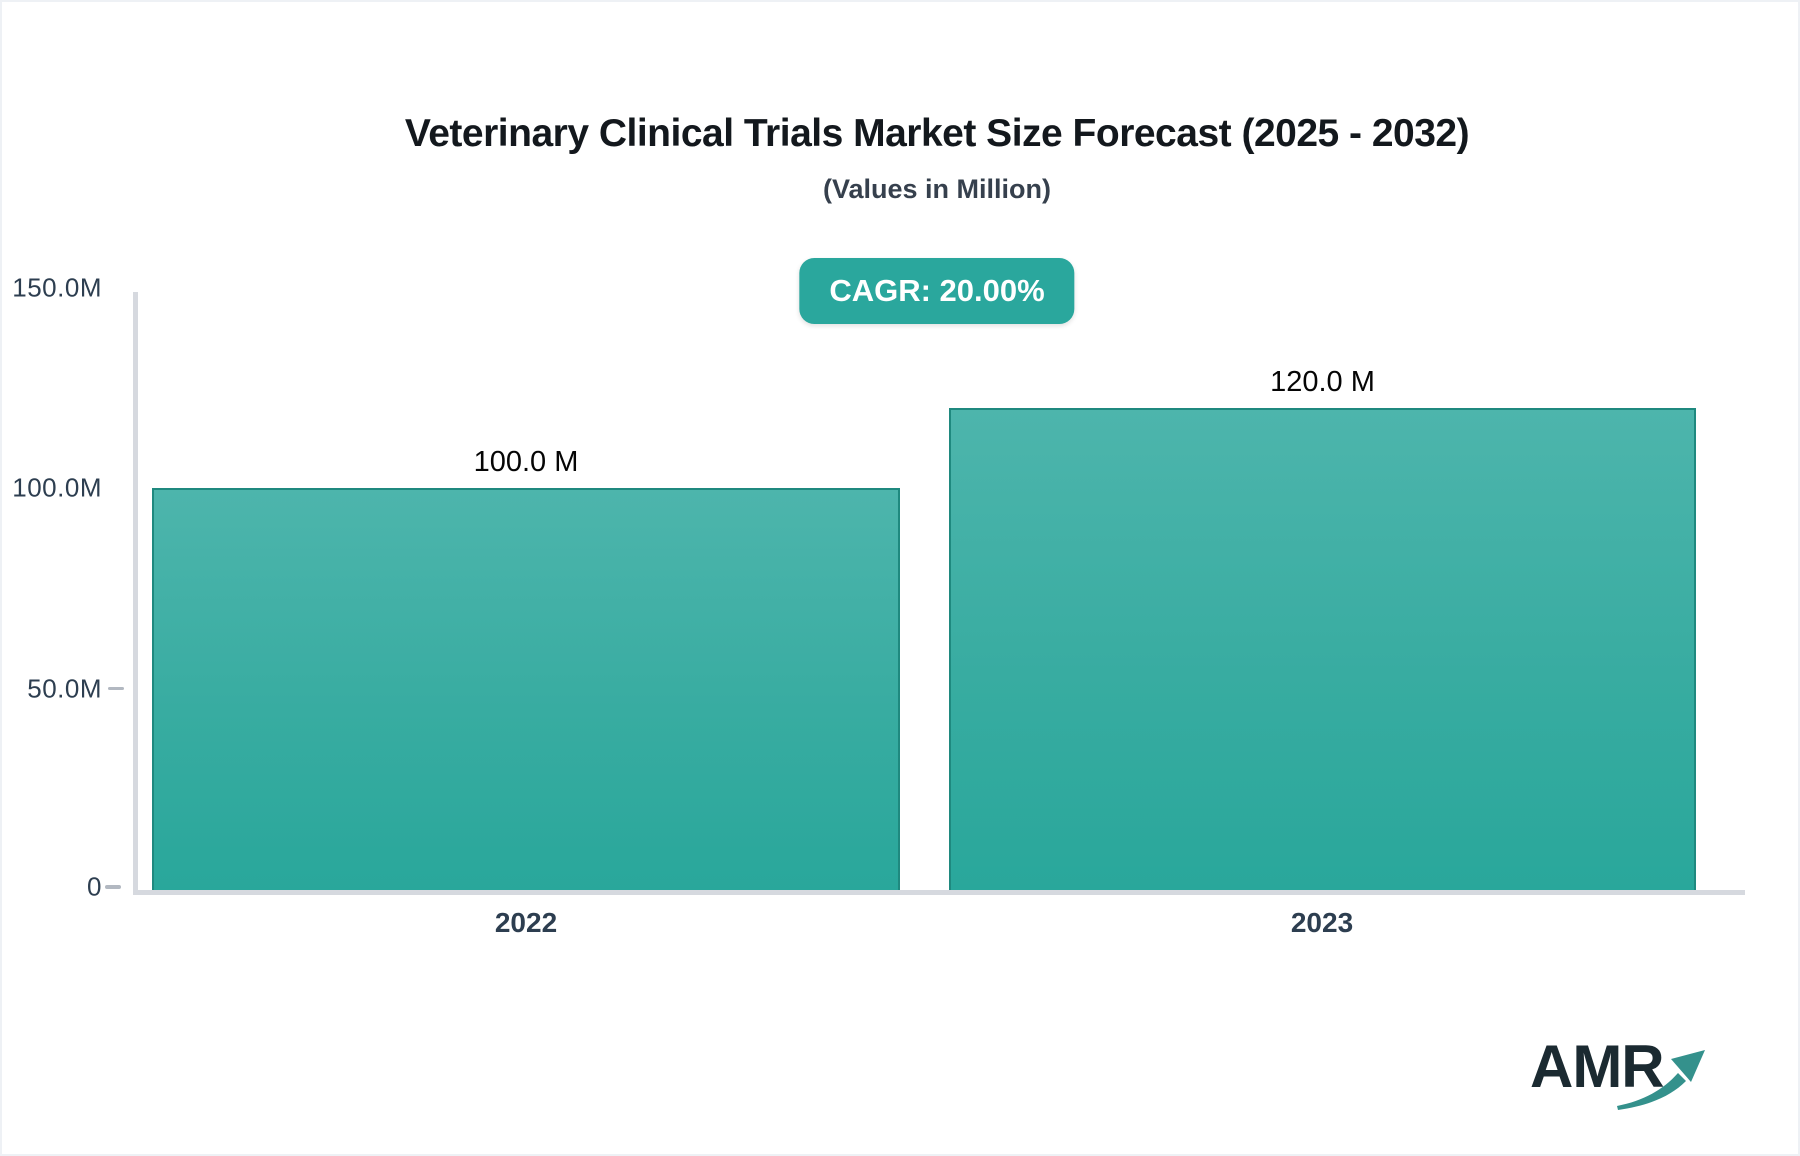 The width and height of the screenshot is (1800, 1156). I want to click on y-tick-50m: 50.0M, so click(64, 688).